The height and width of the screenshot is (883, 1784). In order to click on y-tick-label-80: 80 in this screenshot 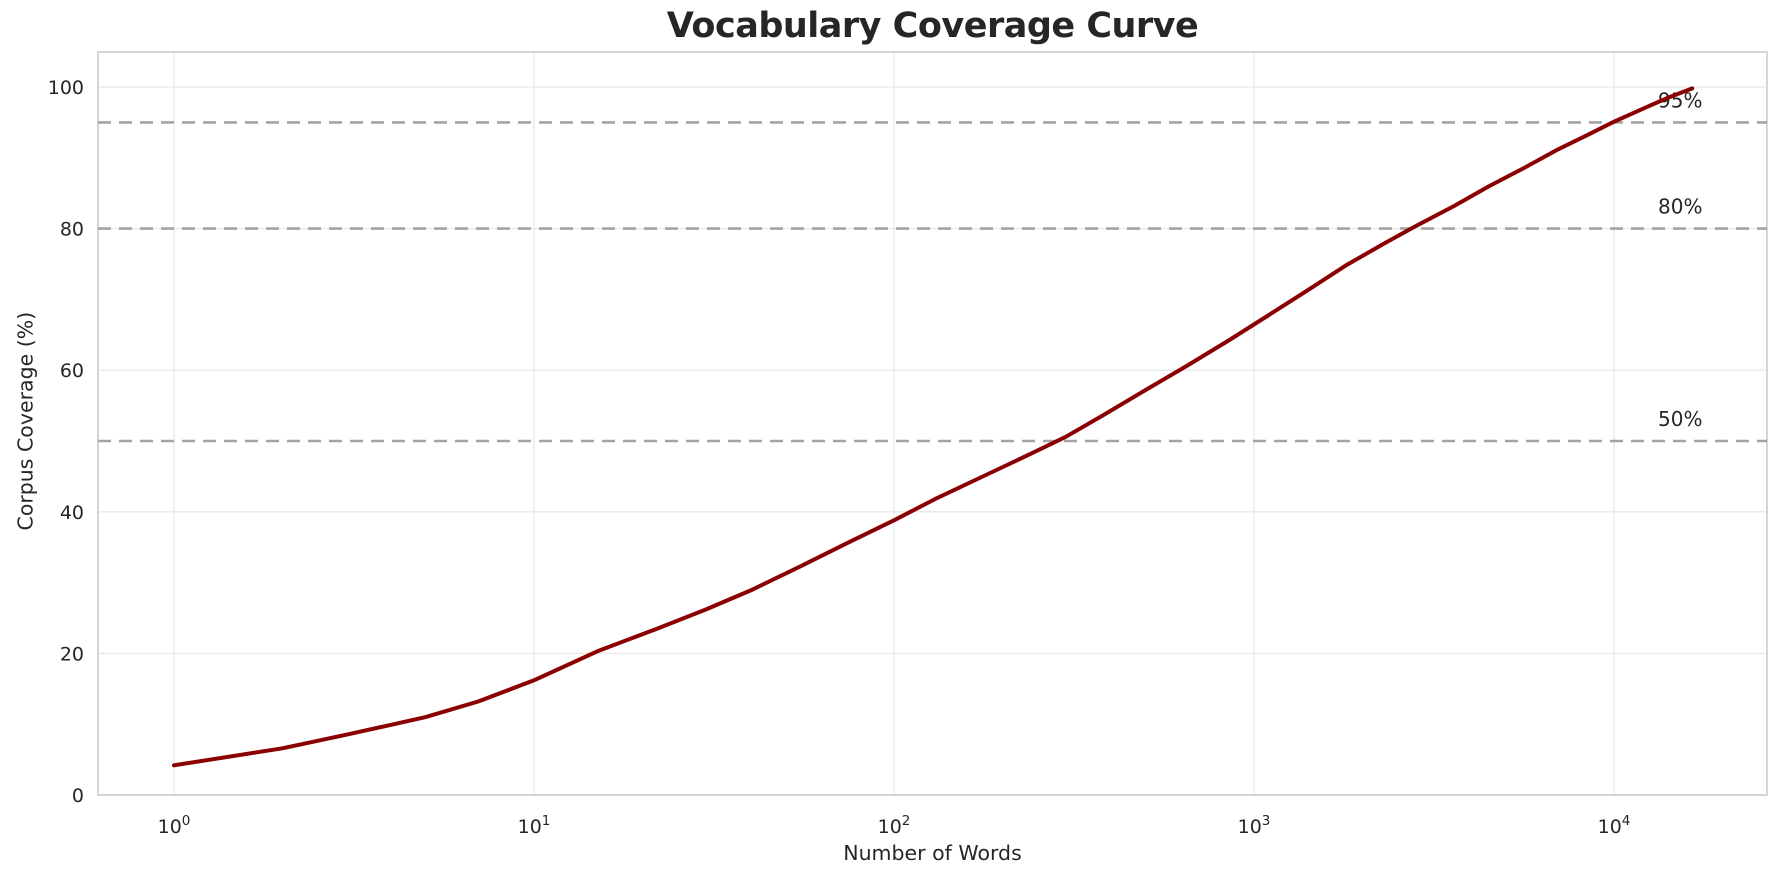, I will do `click(72, 230)`.